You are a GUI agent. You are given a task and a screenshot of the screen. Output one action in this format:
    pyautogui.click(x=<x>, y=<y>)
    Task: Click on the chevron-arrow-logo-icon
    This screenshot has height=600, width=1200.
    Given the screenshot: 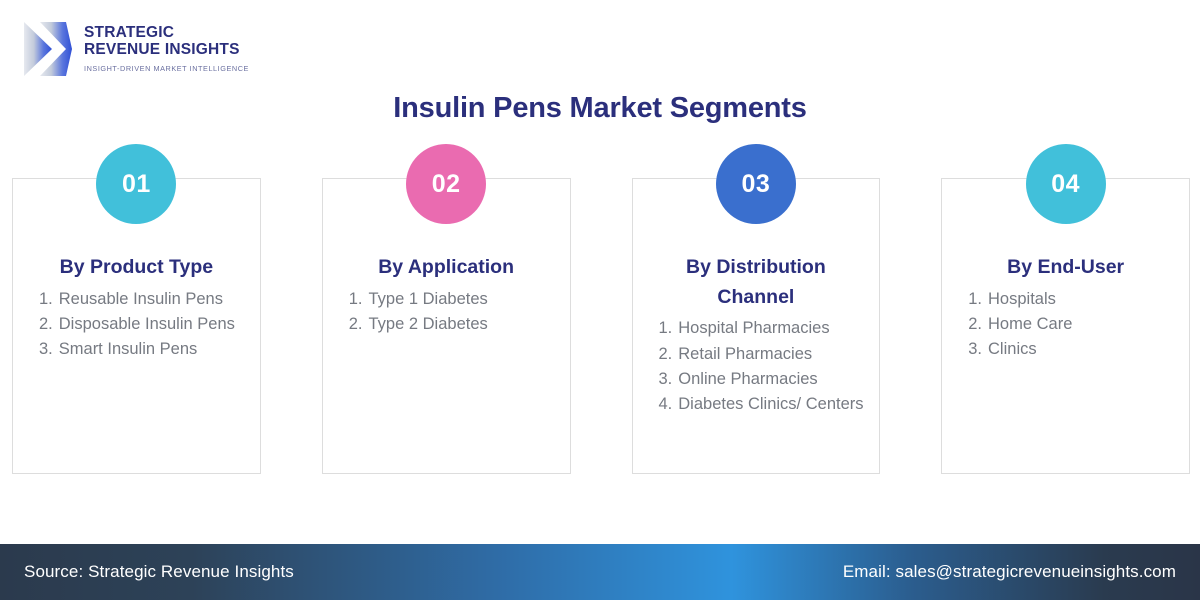 What is the action you would take?
    pyautogui.click(x=48, y=49)
    